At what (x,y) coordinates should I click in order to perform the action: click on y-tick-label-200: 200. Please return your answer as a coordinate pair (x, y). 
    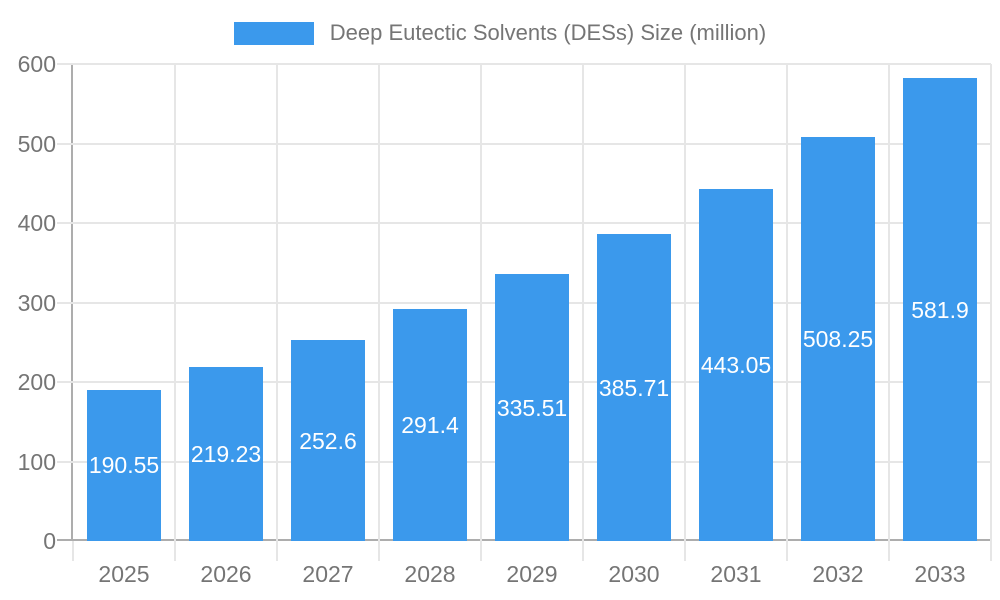
    Looking at the image, I should click on (36, 382).